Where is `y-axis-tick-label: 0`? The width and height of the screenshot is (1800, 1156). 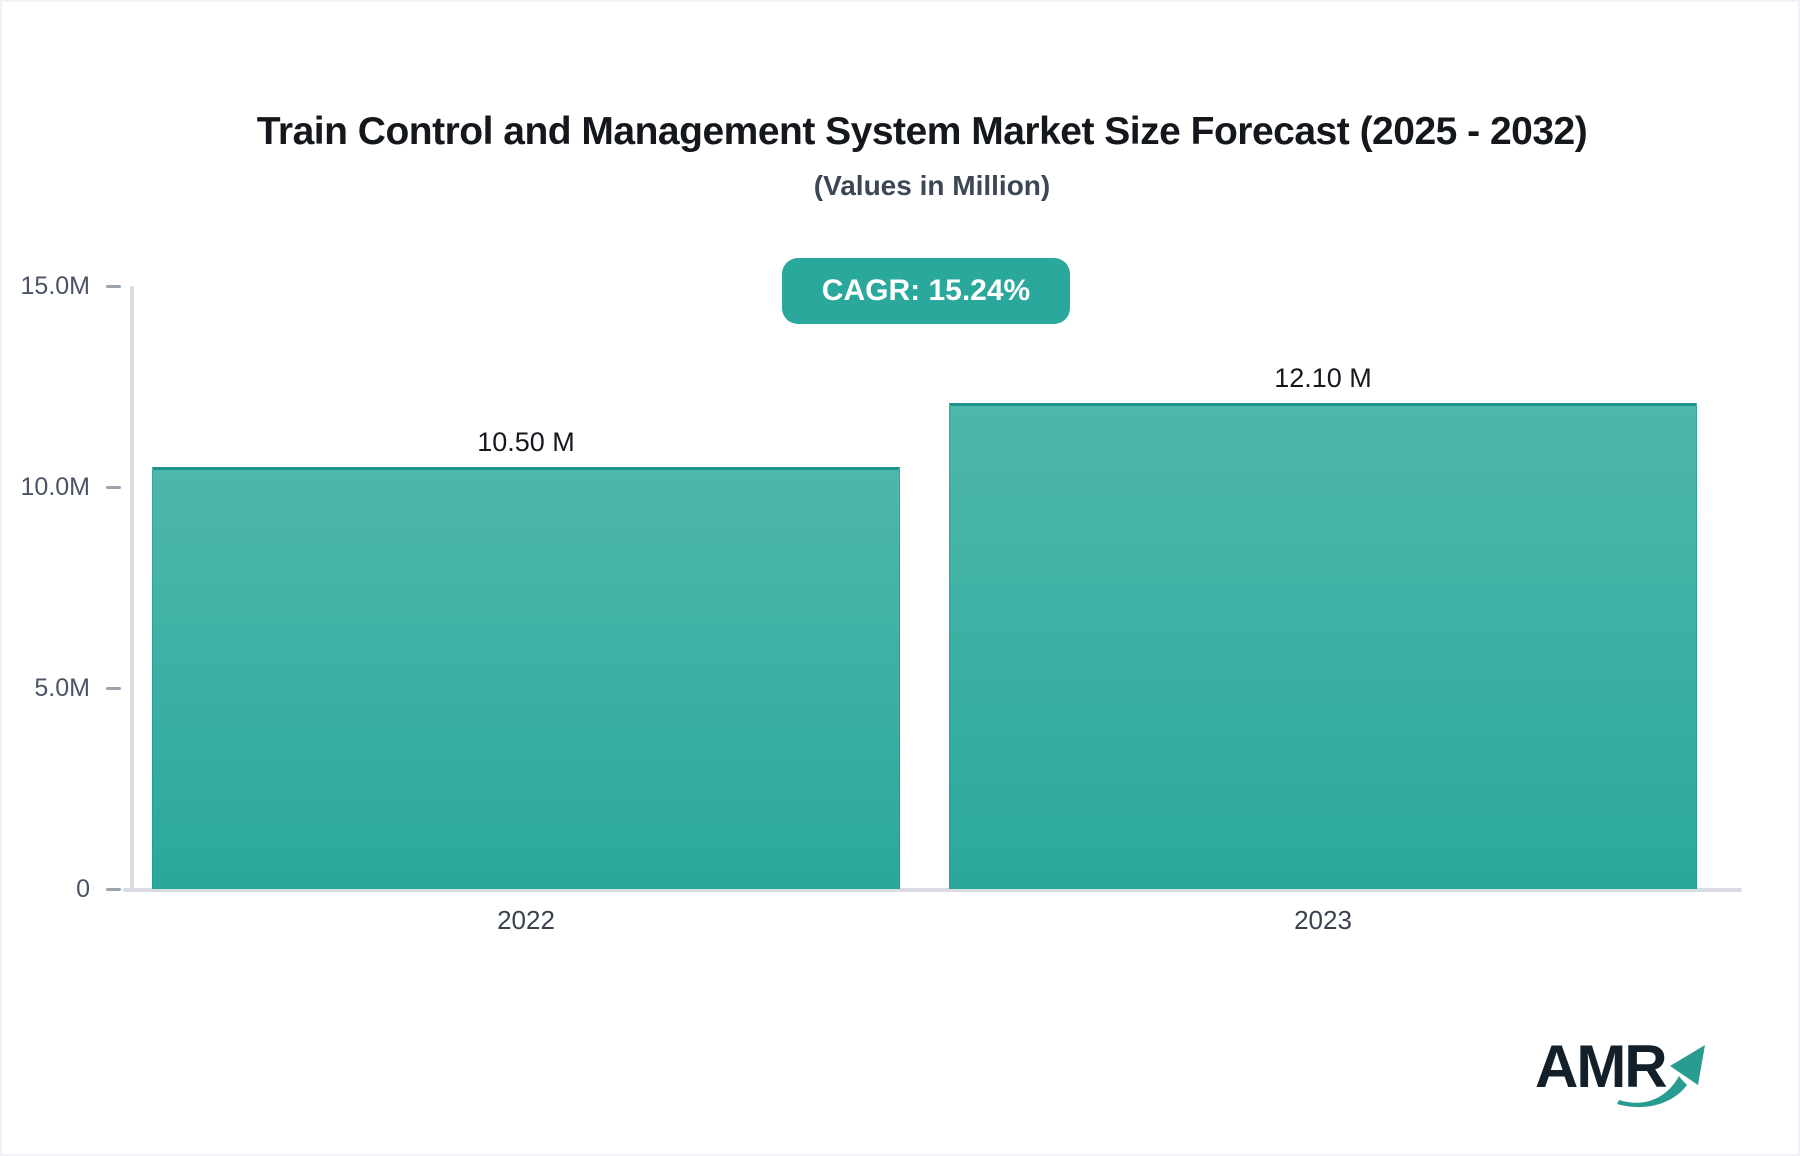
y-axis-tick-label: 0 is located at coordinates (83, 889).